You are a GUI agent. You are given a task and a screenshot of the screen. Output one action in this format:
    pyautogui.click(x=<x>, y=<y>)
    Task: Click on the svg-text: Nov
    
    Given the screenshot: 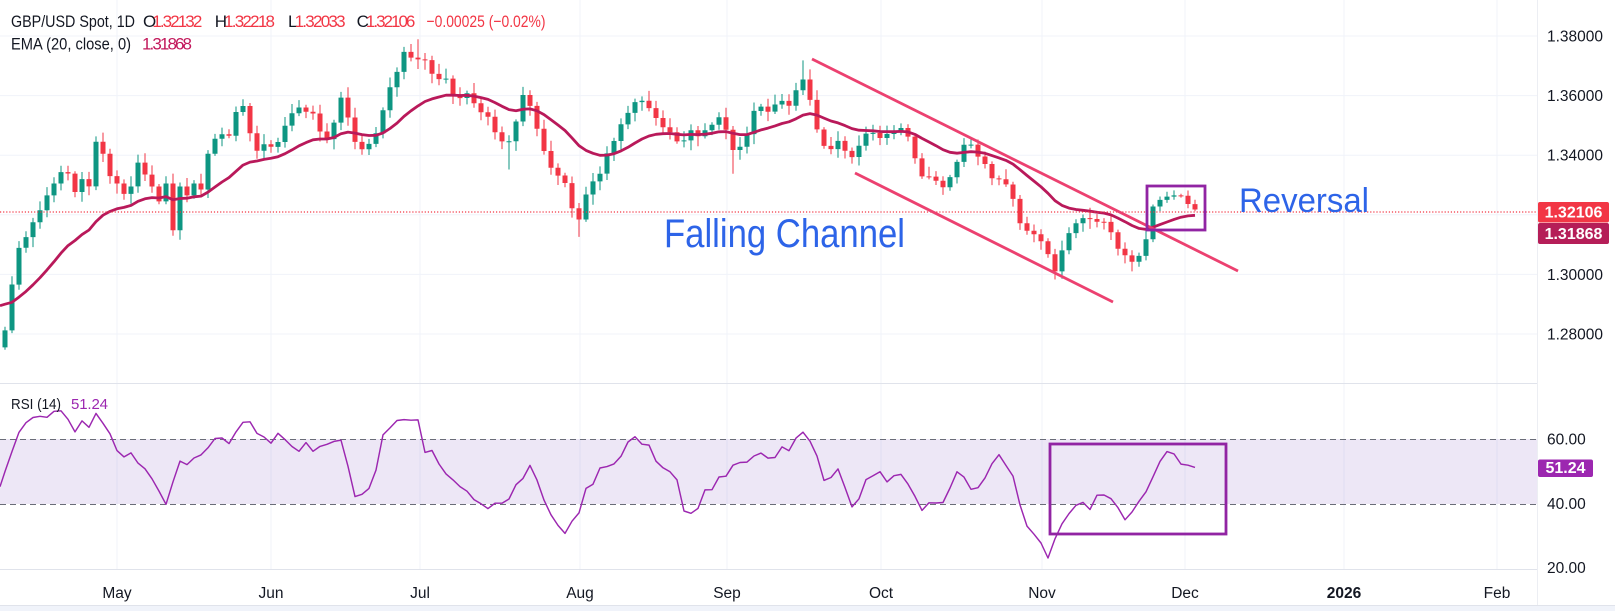 What is the action you would take?
    pyautogui.click(x=1042, y=593)
    